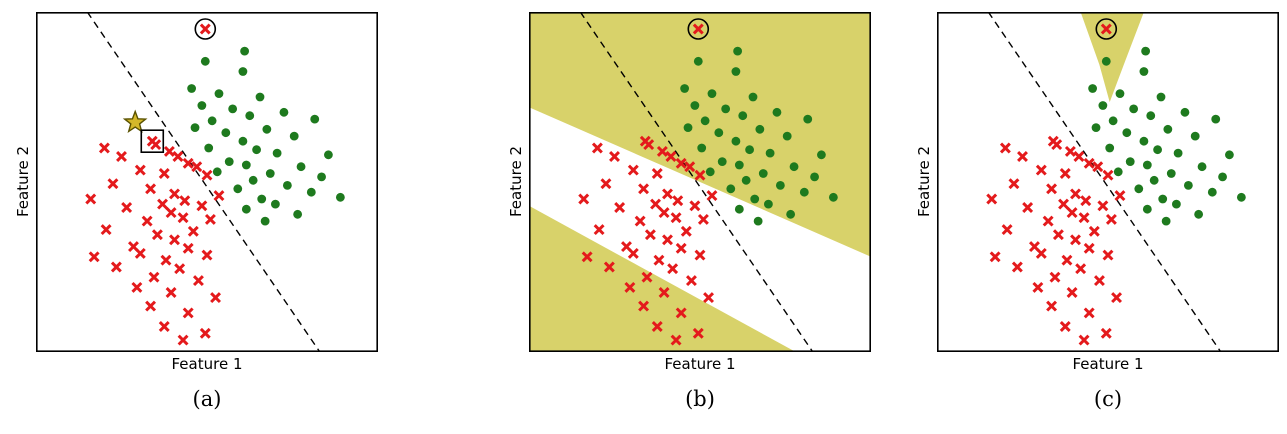 The image size is (1287, 434). Describe the element at coordinates (1108, 364) in the screenshot. I see `x-axis-label: Feature 1` at that location.